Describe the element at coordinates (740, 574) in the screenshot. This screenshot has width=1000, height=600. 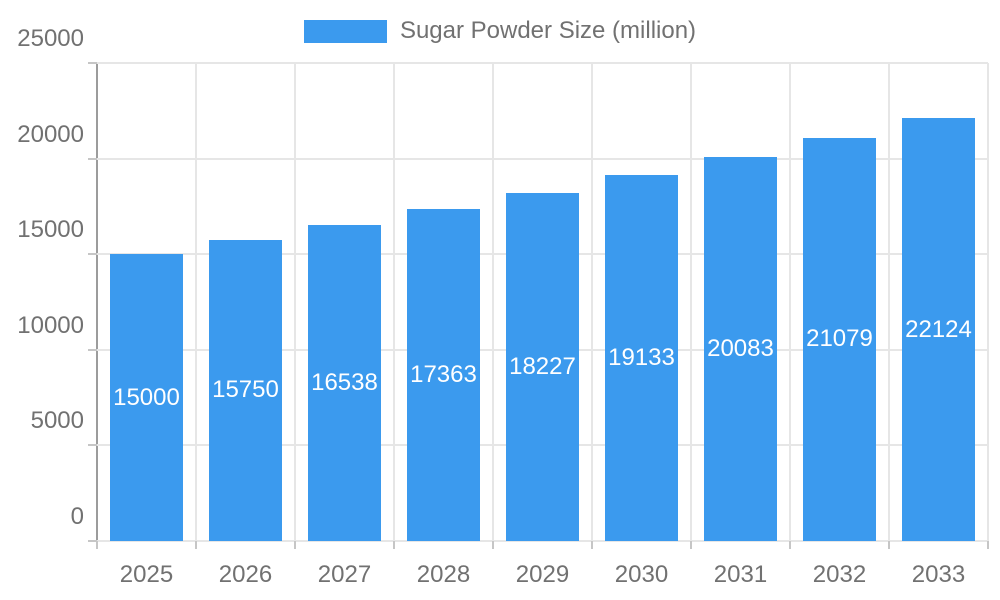
I see `x-tick-label: 2031` at that location.